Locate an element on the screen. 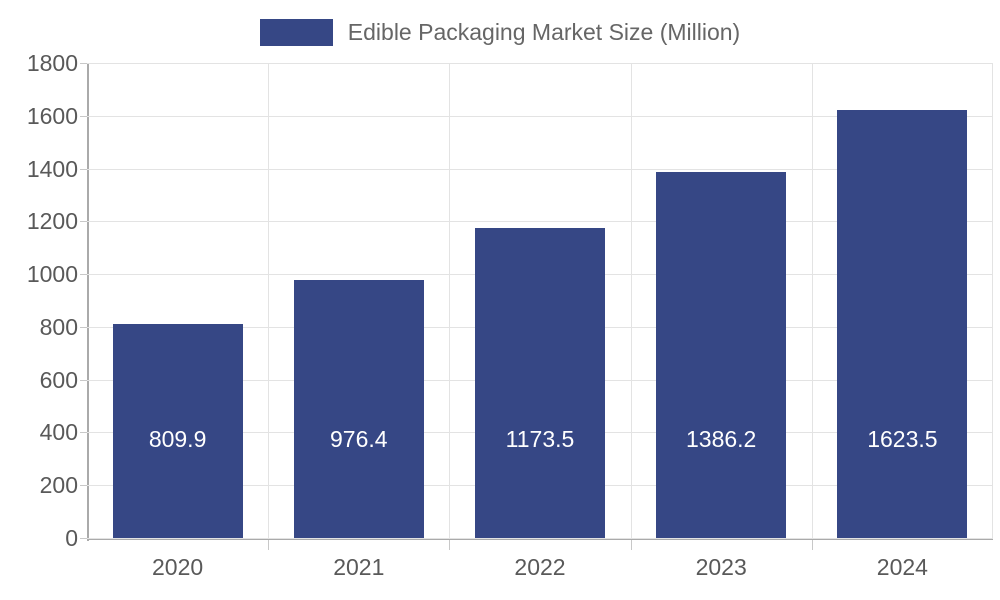  y-axis-tick-label: 1000 is located at coordinates (52, 274).